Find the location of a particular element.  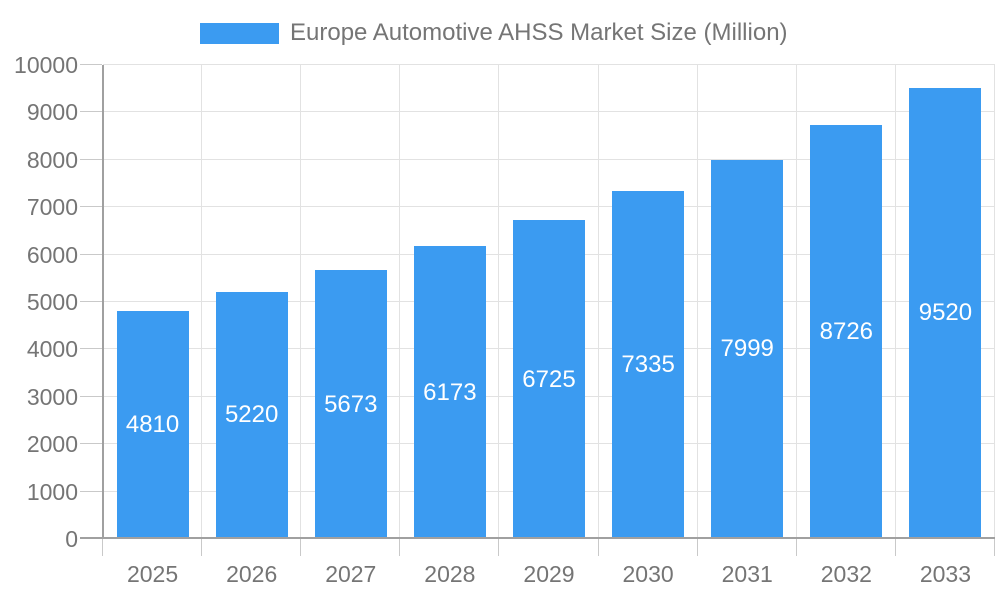

y-axis-tick-label: 8000 is located at coordinates (52, 159).